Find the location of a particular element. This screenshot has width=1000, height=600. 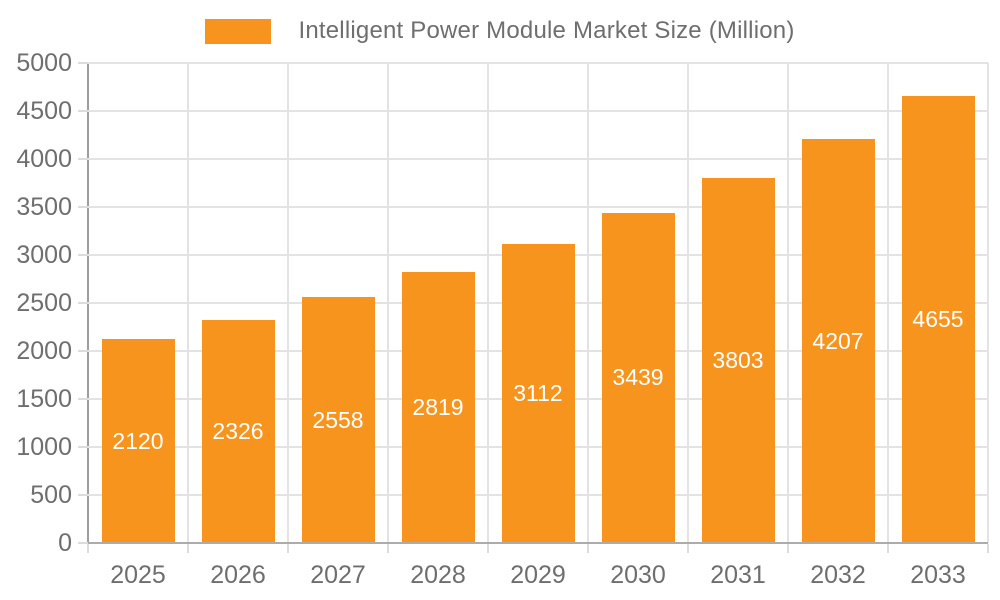

bar: 2558 is located at coordinates (338, 420).